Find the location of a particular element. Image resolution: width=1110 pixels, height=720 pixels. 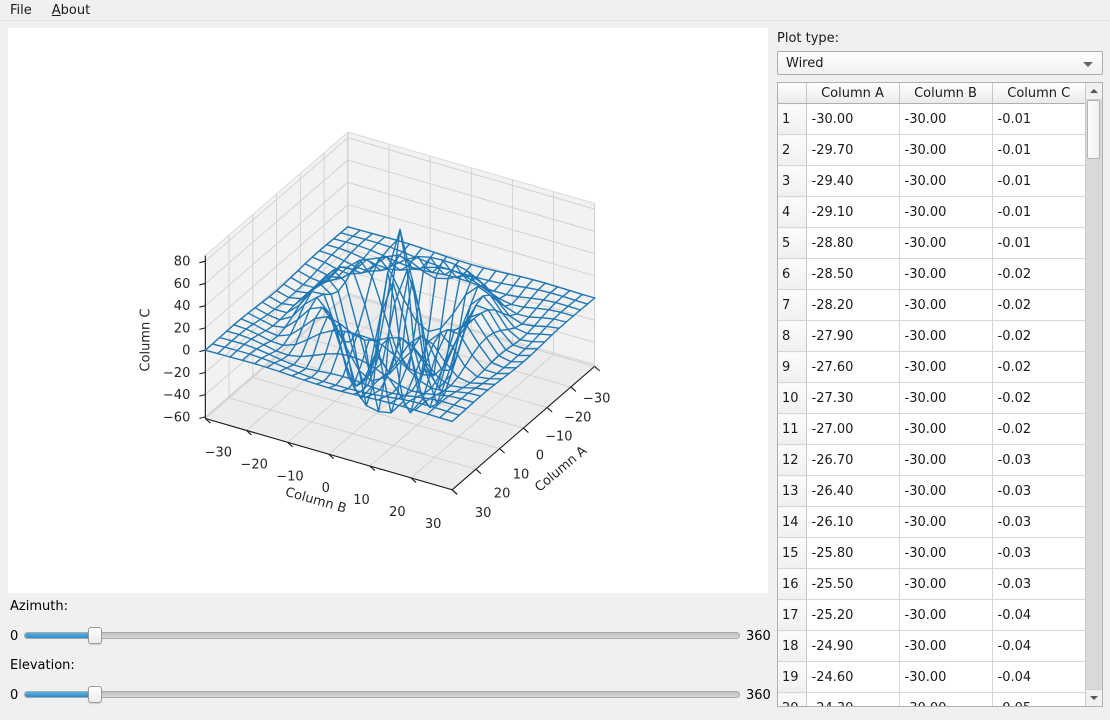

row-number-cell: 10 is located at coordinates (792, 398).